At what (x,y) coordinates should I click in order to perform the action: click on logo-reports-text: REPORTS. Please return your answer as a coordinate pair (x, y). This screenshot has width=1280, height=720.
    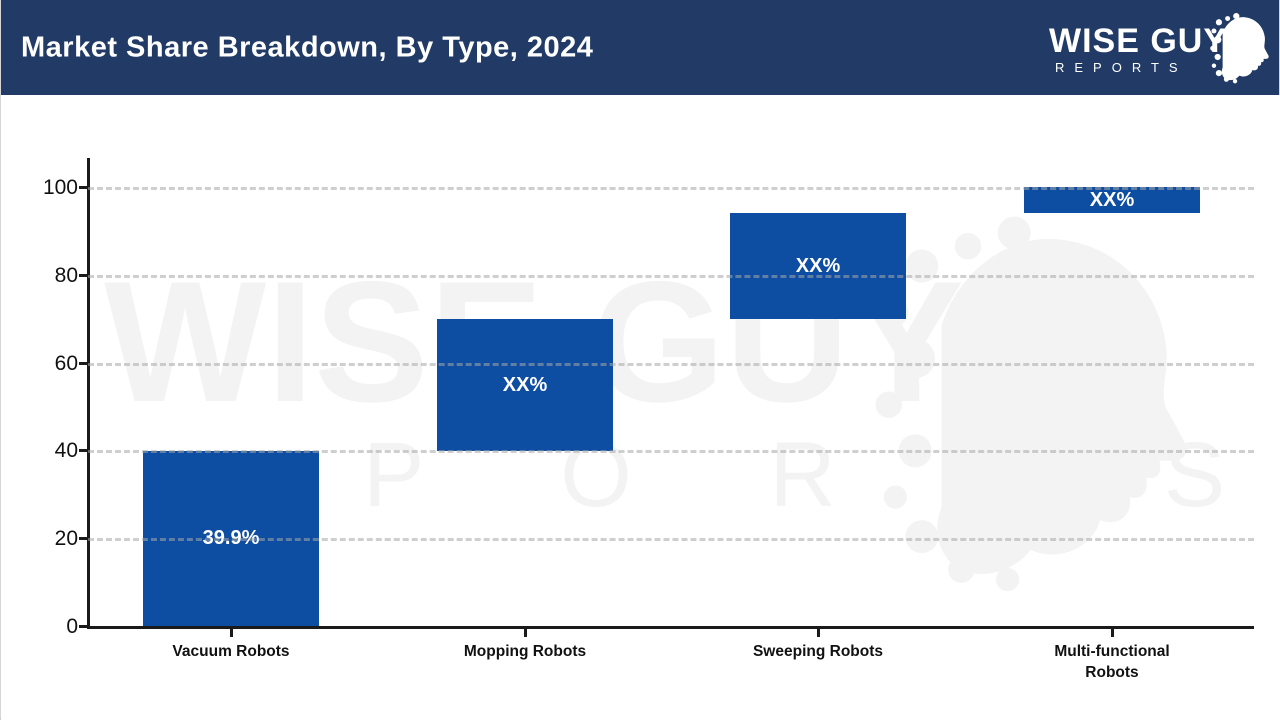
    Looking at the image, I should click on (1121, 67).